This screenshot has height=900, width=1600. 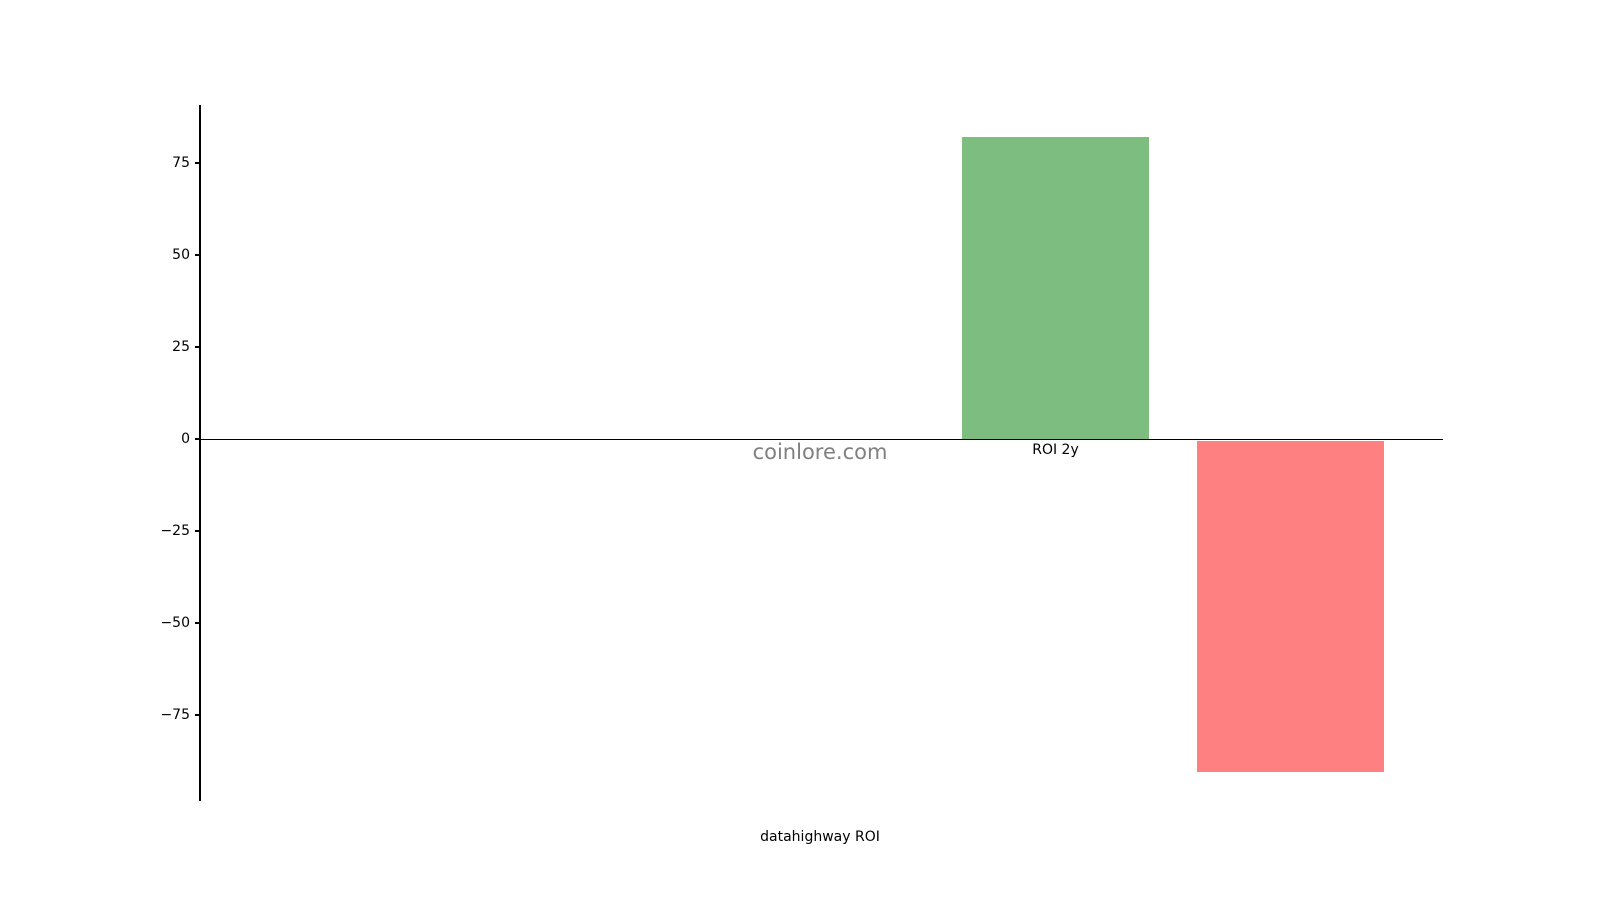 I want to click on x-axis-label: datahighway ROI, so click(x=820, y=837).